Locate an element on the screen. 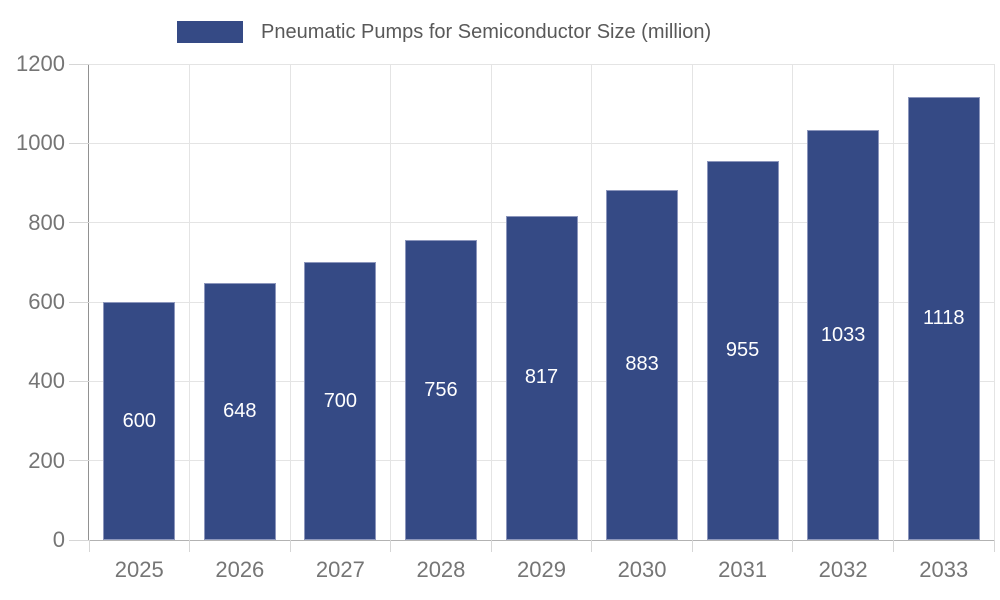  bar-value-label: 600 is located at coordinates (139, 420).